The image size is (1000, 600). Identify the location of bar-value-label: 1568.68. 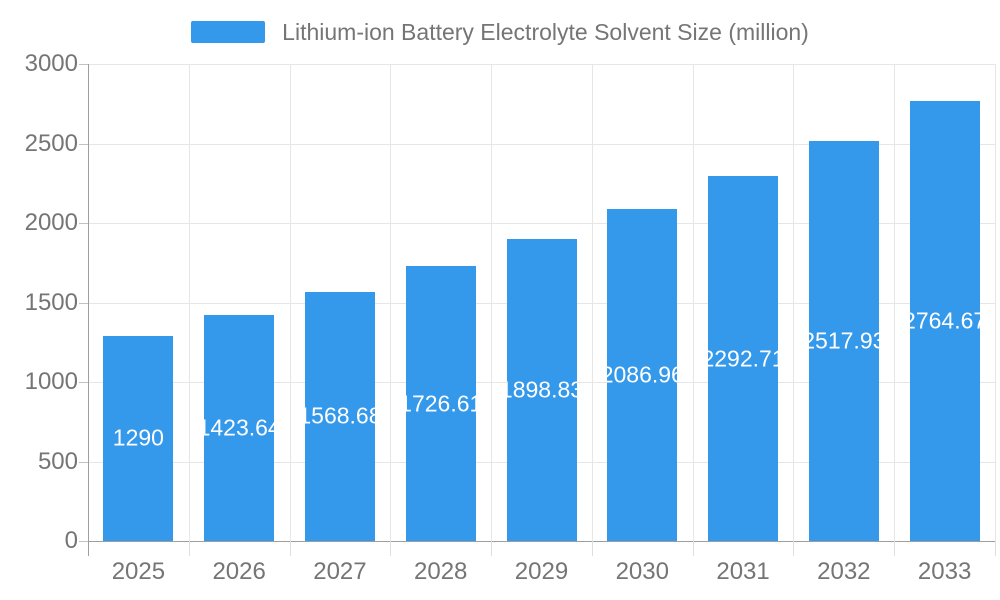
(340, 415).